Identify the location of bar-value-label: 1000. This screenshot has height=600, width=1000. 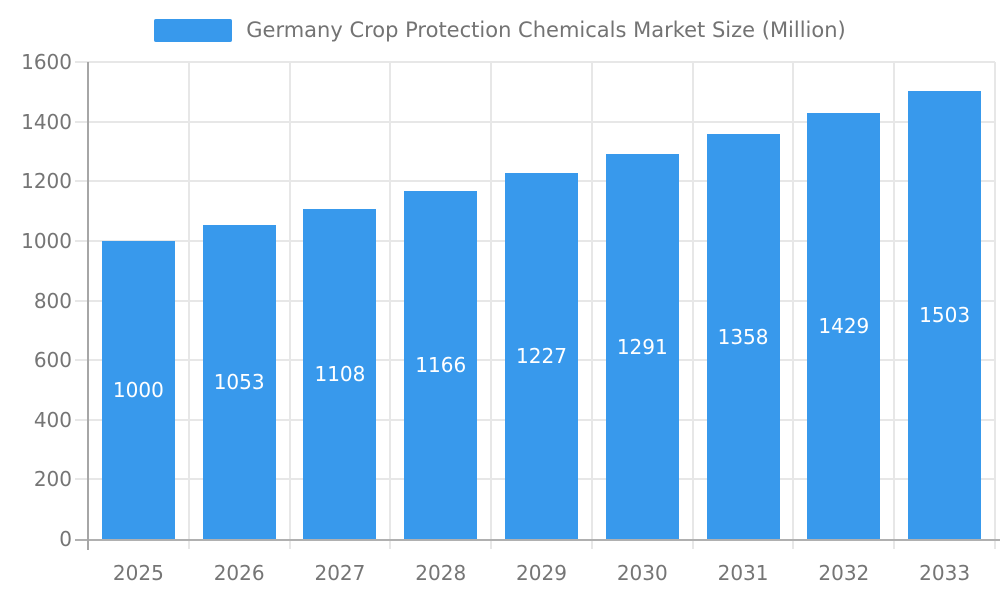
(138, 389).